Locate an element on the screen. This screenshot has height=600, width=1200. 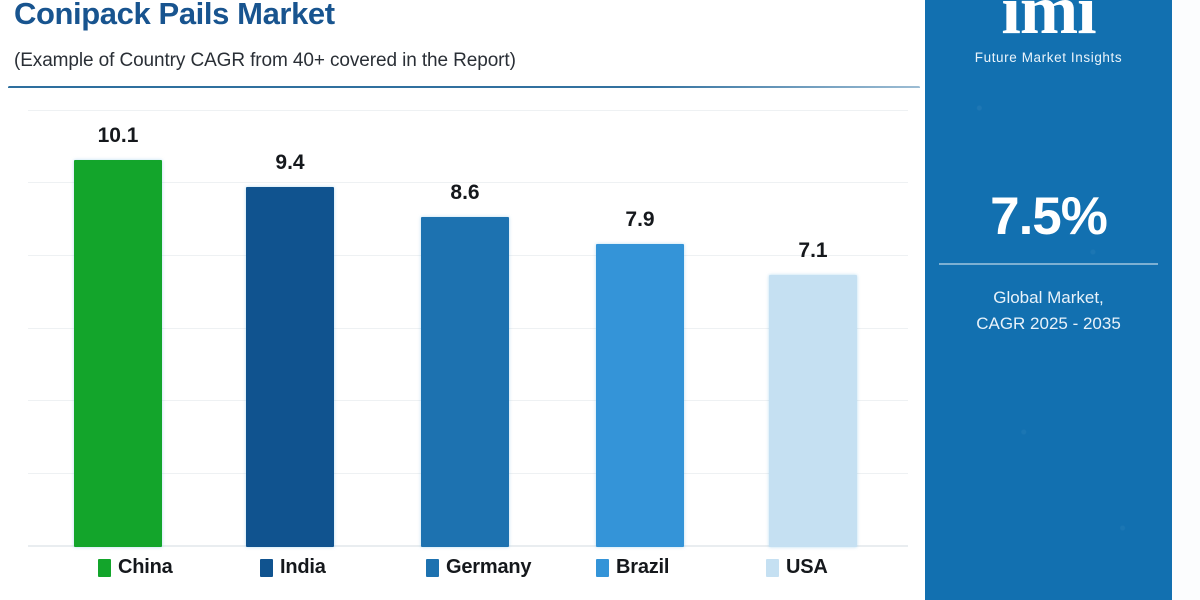
bar-value-germany: 8.6 is located at coordinates (465, 192).